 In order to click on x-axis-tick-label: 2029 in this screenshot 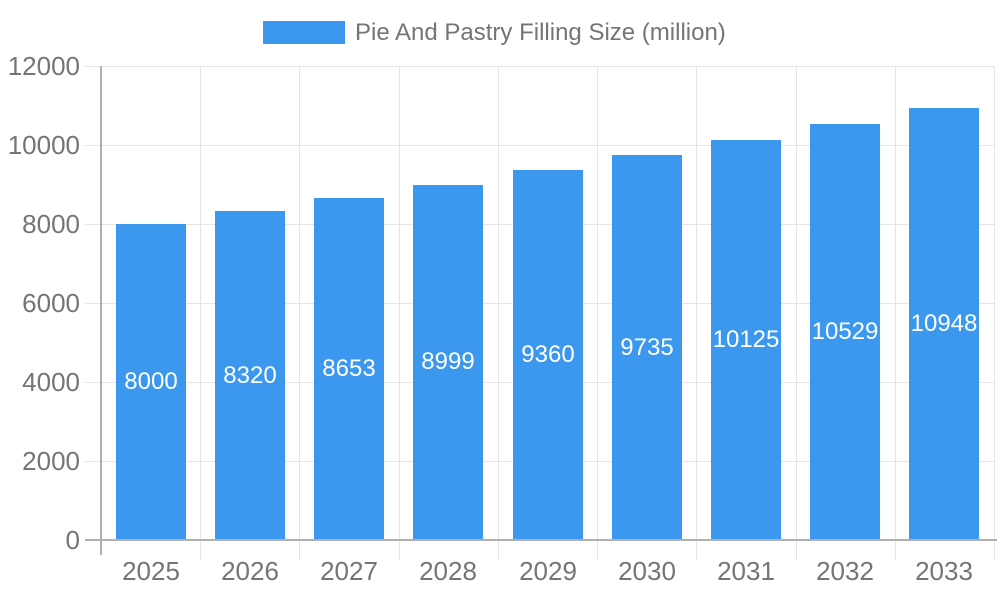, I will do `click(548, 571)`.